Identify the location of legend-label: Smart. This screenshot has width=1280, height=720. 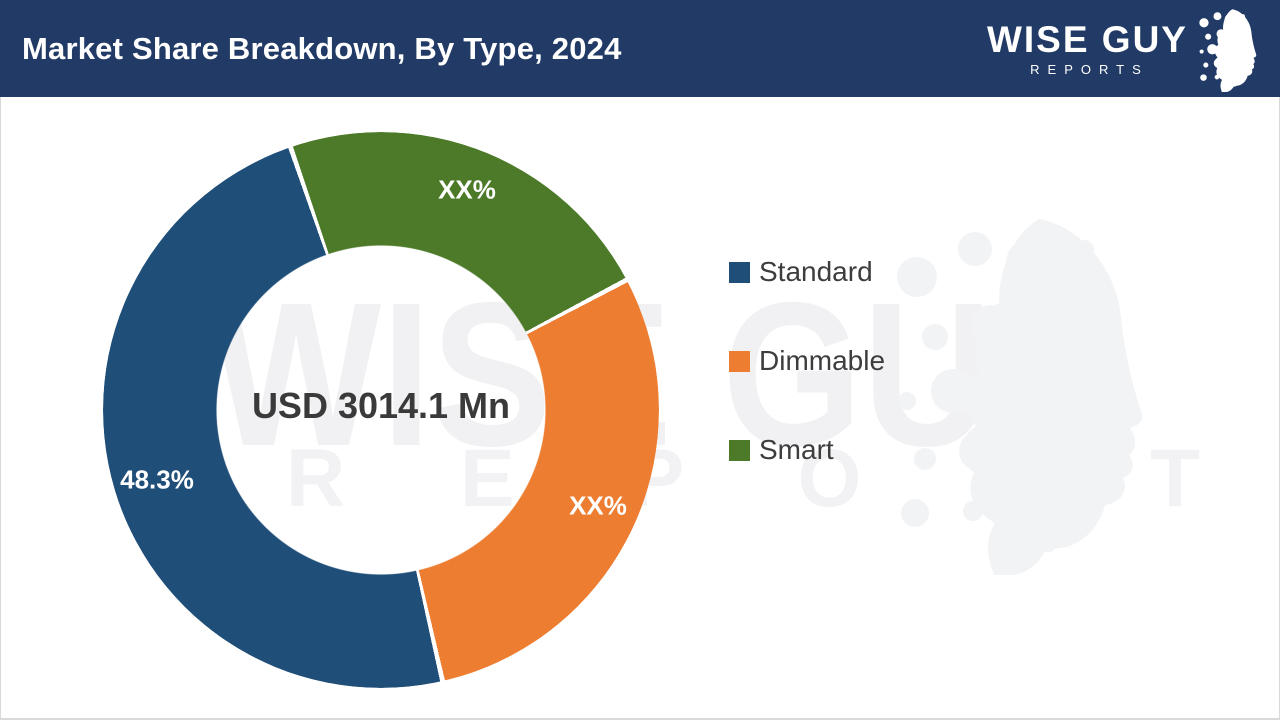
(796, 449).